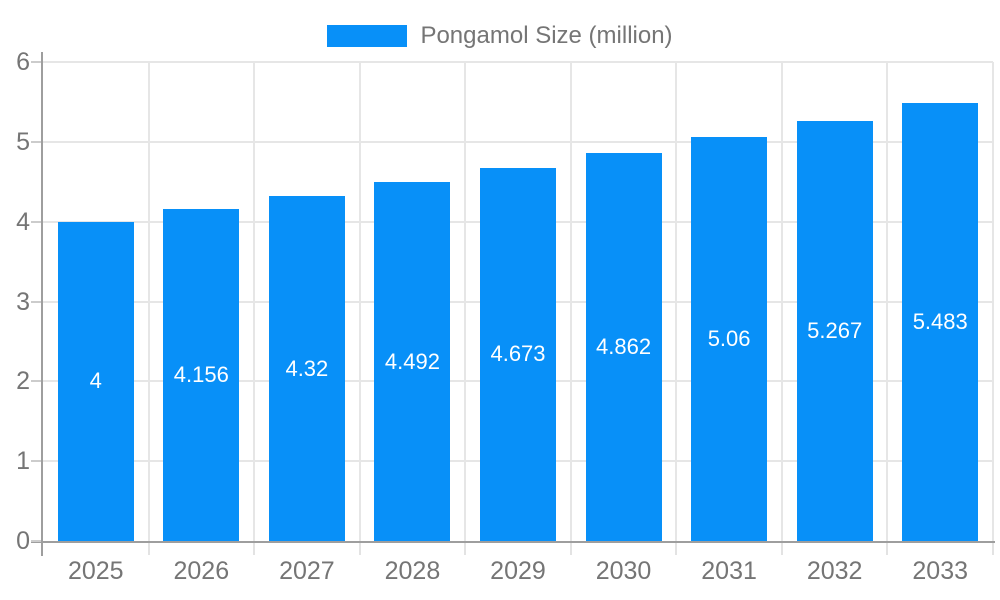 The height and width of the screenshot is (600, 1000). I want to click on bar-2033: 5.483, so click(940, 322).